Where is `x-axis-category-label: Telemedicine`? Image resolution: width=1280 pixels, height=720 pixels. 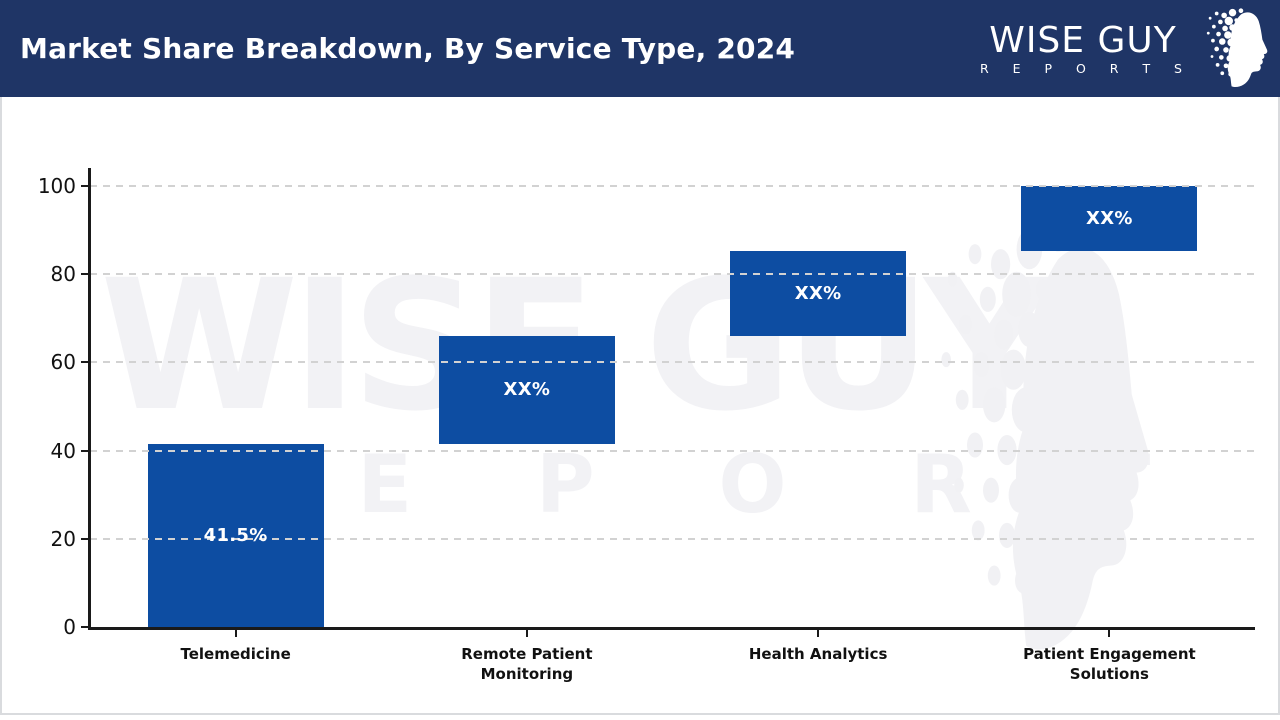
x-axis-category-label: Telemedicine is located at coordinates (235, 654).